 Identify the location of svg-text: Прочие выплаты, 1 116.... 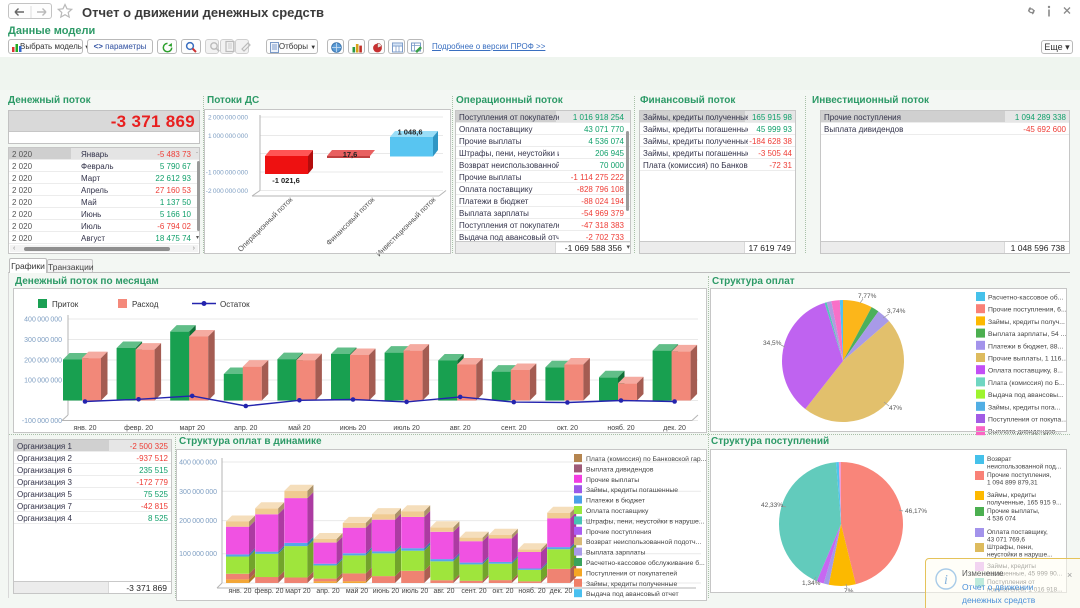
(1027, 359).